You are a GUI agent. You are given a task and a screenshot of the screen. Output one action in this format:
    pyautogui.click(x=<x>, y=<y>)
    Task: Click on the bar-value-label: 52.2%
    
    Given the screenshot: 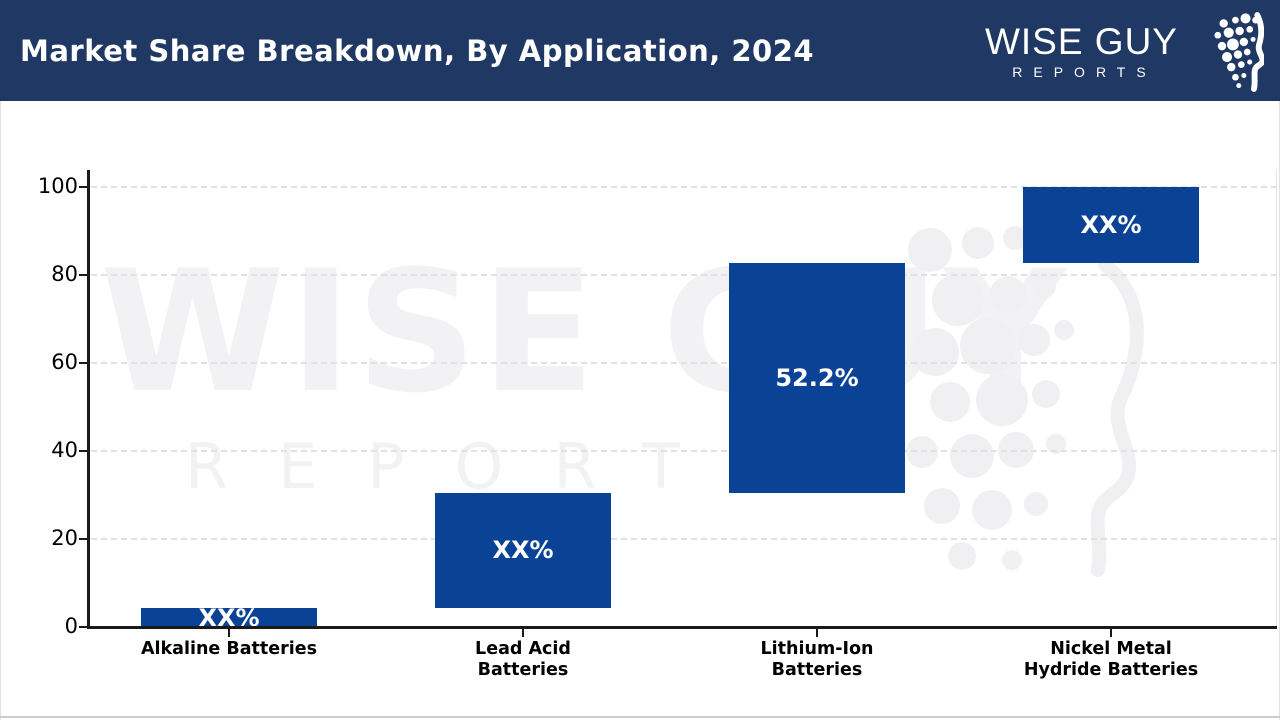 What is the action you would take?
    pyautogui.click(x=817, y=377)
    